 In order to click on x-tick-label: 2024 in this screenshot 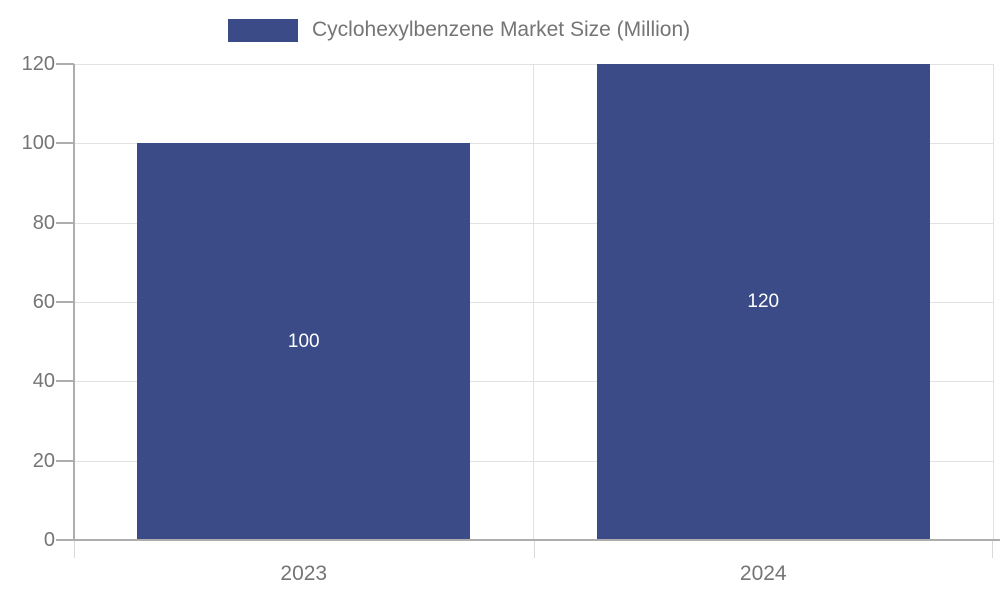, I will do `click(763, 573)`.